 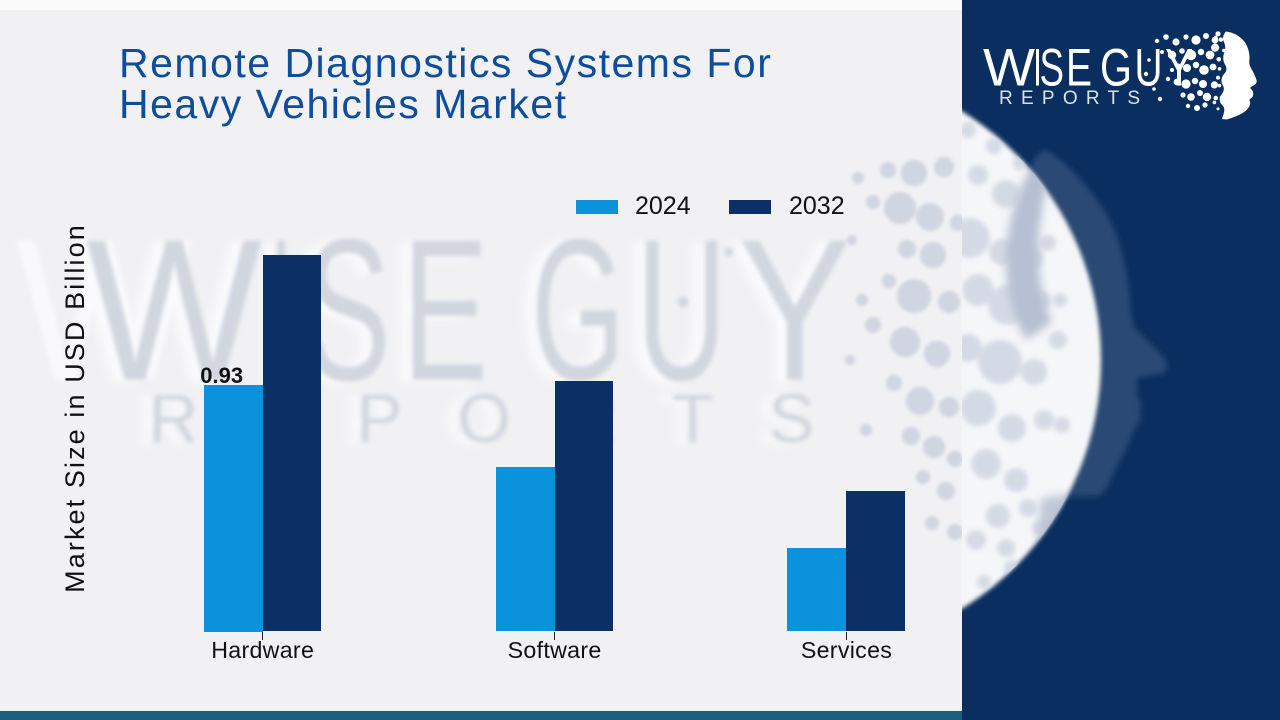 What do you see at coordinates (1116, 68) in the screenshot?
I see `svg-text: G` at bounding box center [1116, 68].